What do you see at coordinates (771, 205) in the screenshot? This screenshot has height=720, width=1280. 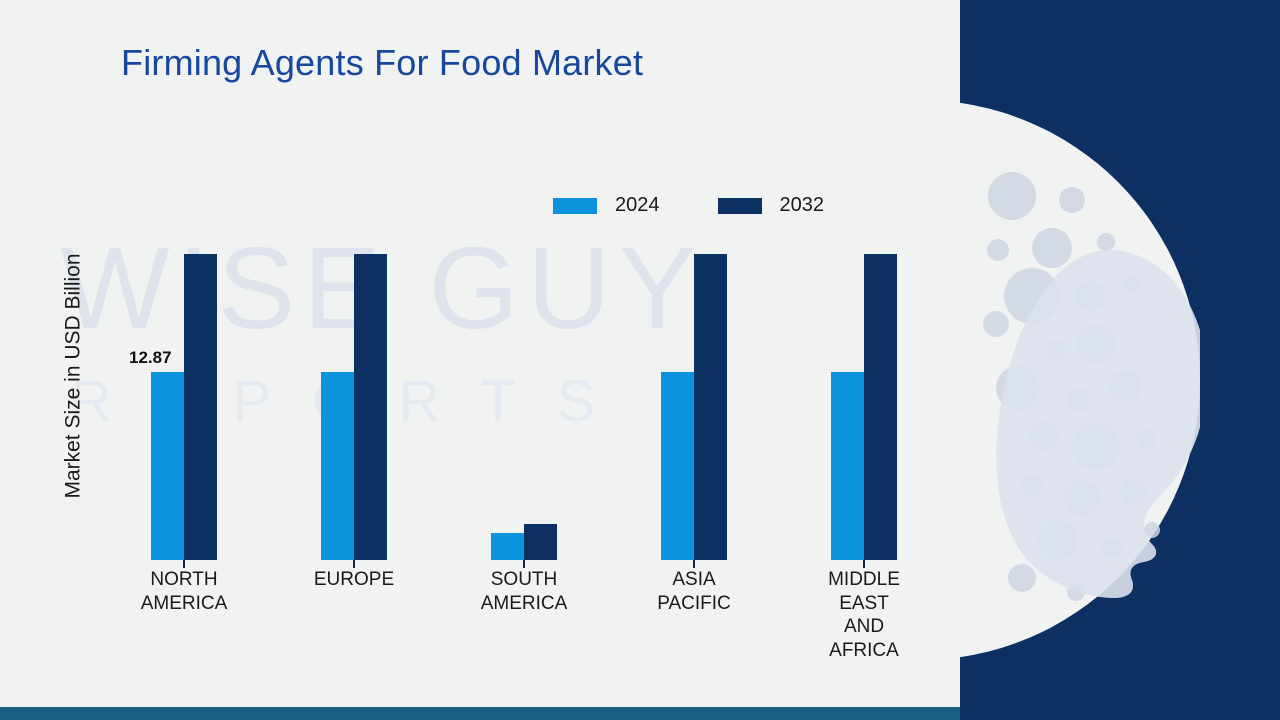 I see `legend-item-2032: 2032` at bounding box center [771, 205].